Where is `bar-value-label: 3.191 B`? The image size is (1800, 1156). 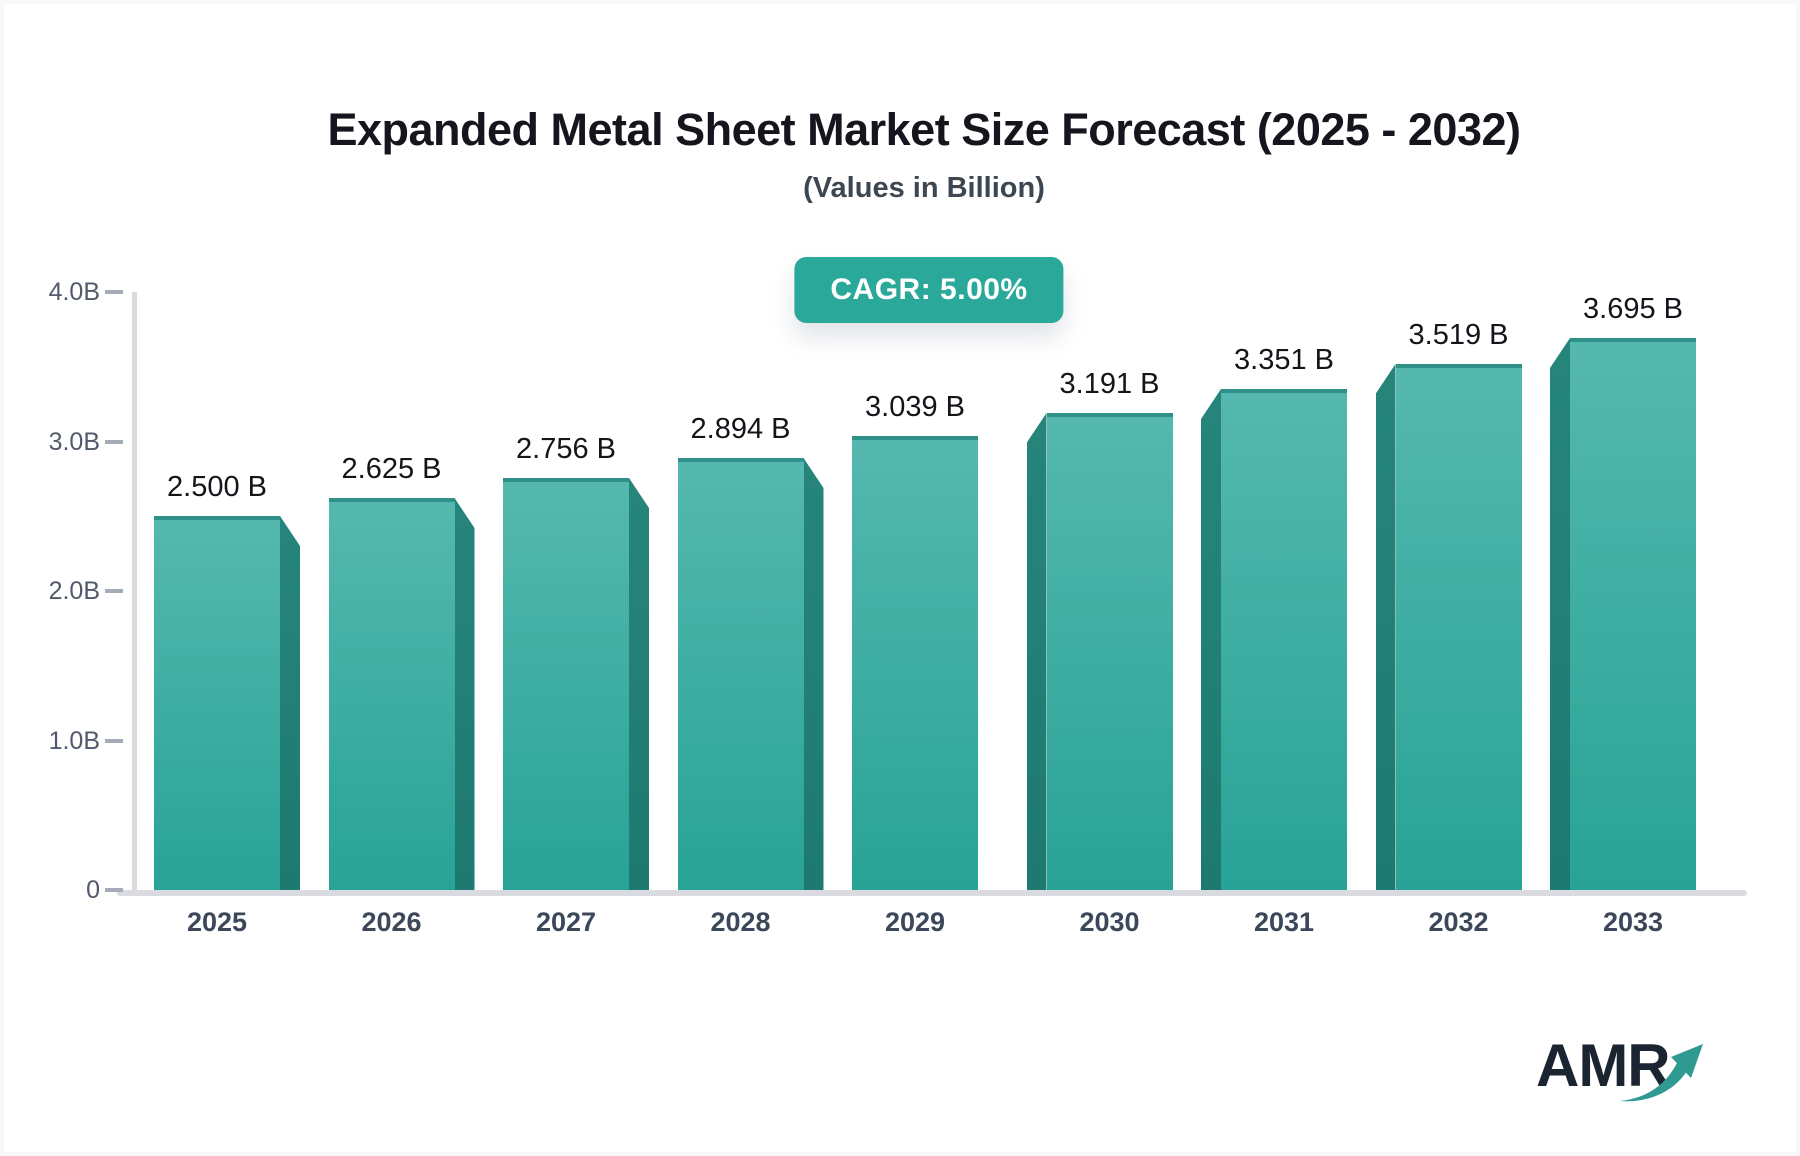 bar-value-label: 3.191 B is located at coordinates (1109, 384).